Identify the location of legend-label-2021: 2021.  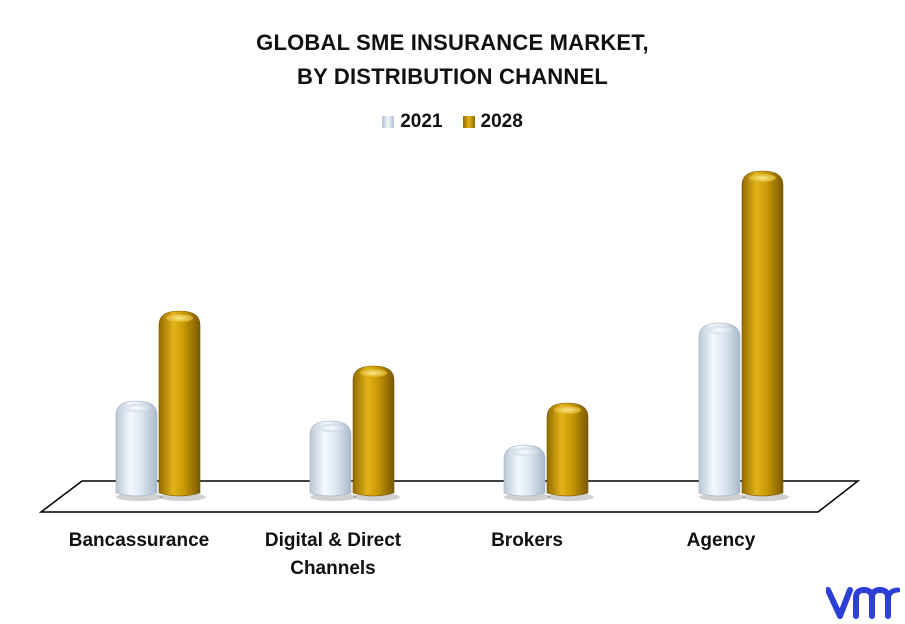
(421, 121).